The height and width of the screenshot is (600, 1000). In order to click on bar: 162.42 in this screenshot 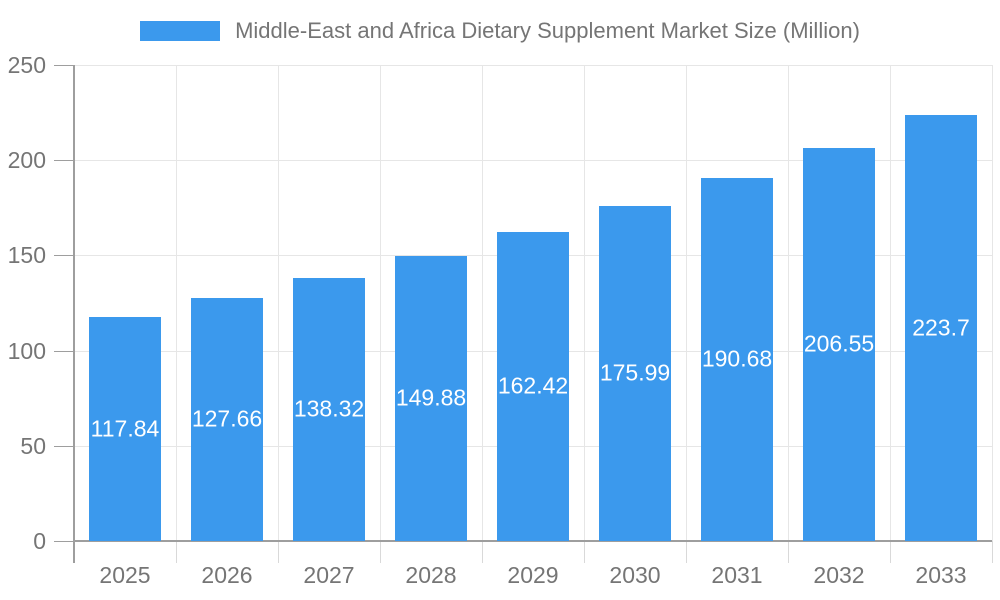, I will do `click(533, 386)`.